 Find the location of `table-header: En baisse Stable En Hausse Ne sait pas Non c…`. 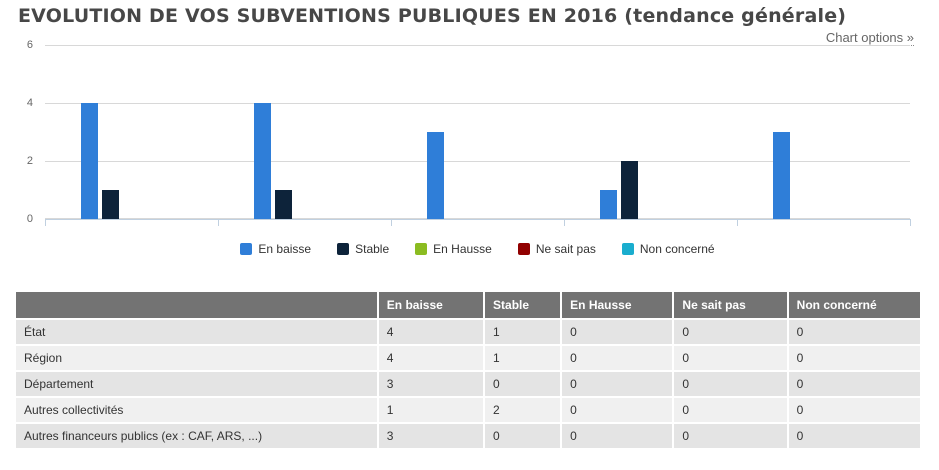

table-header: En baisse Stable En Hausse Ne sait pas Non c… is located at coordinates (468, 305).